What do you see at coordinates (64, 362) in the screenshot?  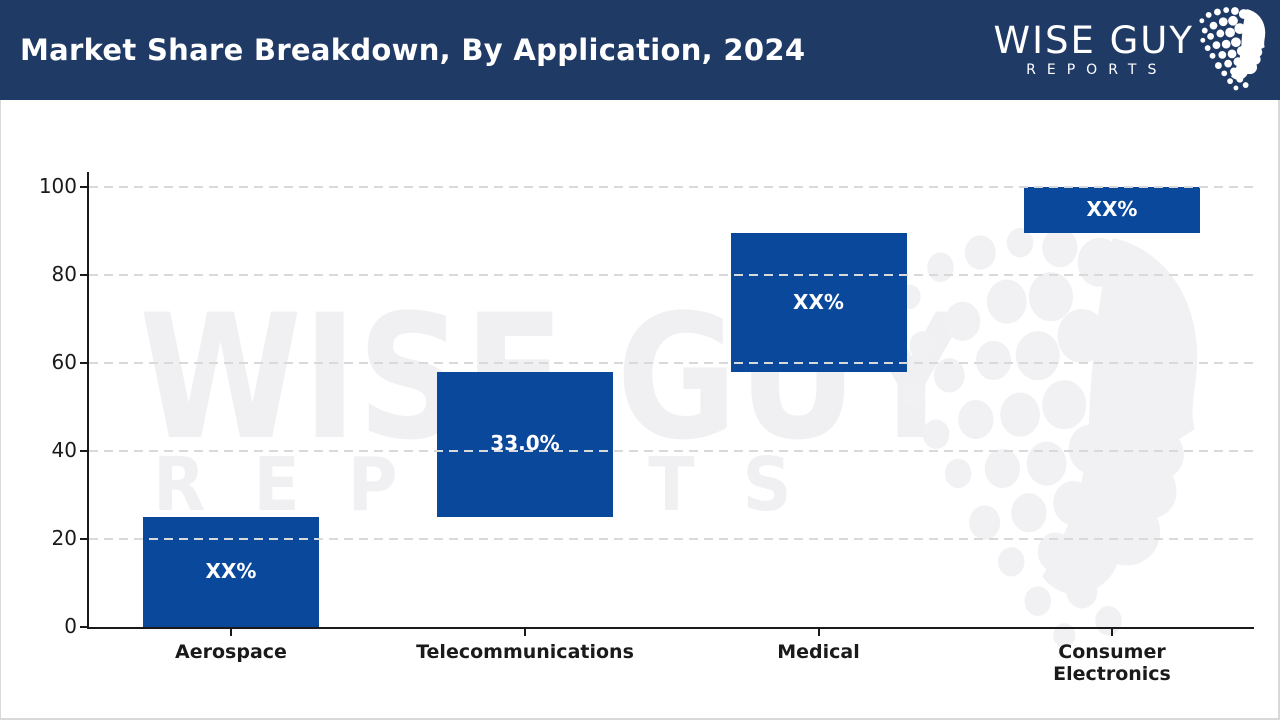 I see `y-tick-label: 60` at bounding box center [64, 362].